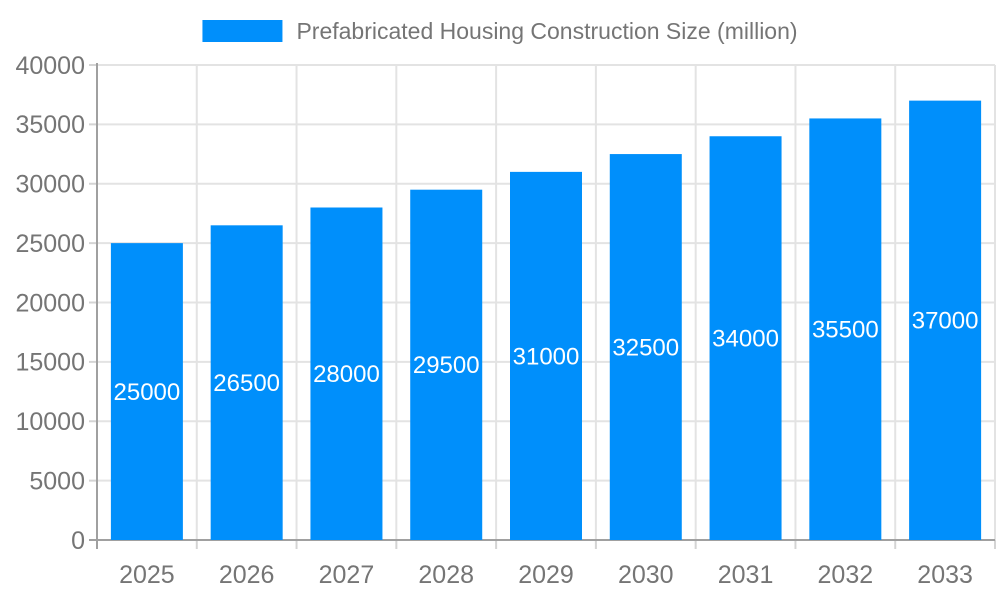 This screenshot has width=1000, height=600. What do you see at coordinates (78, 541) in the screenshot?
I see `y-axis-label: 0` at bounding box center [78, 541].